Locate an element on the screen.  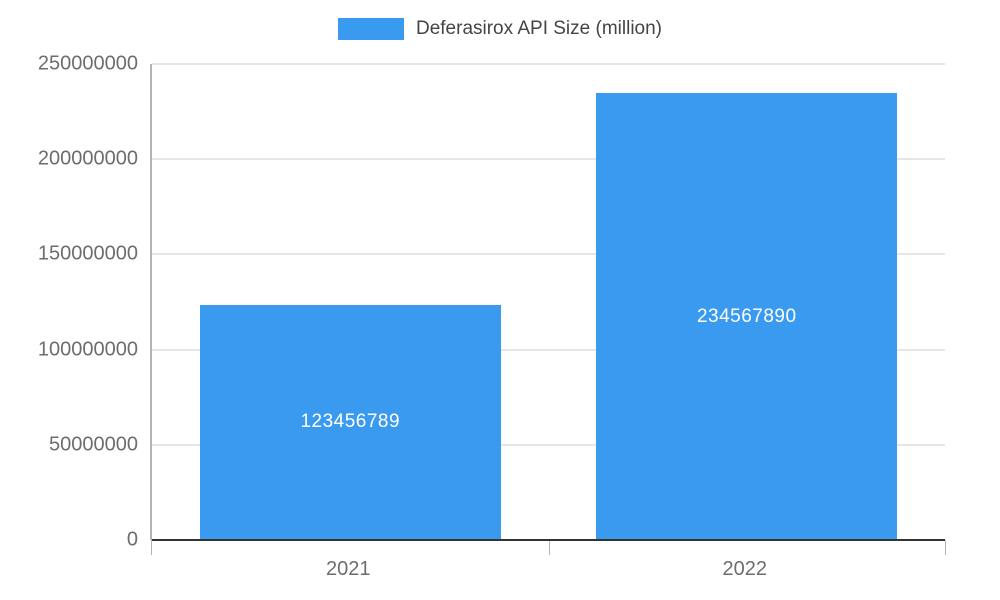
bar-value-label: 123456789 is located at coordinates (350, 422).